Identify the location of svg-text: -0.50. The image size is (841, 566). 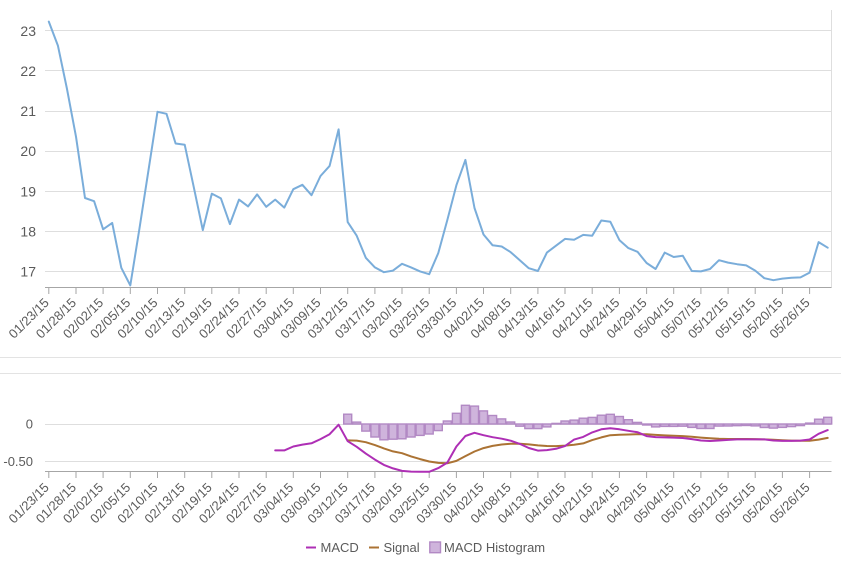
(18, 461).